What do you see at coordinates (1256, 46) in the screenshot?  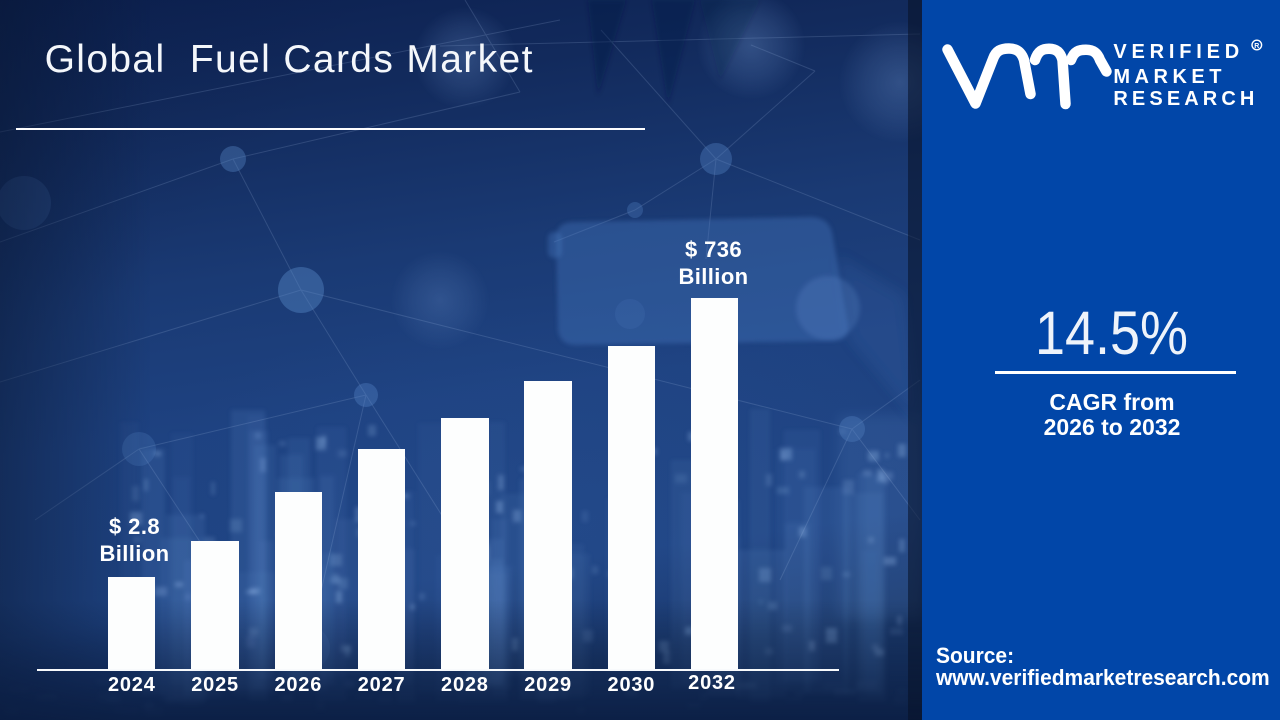 I see `svg-text: R` at bounding box center [1256, 46].